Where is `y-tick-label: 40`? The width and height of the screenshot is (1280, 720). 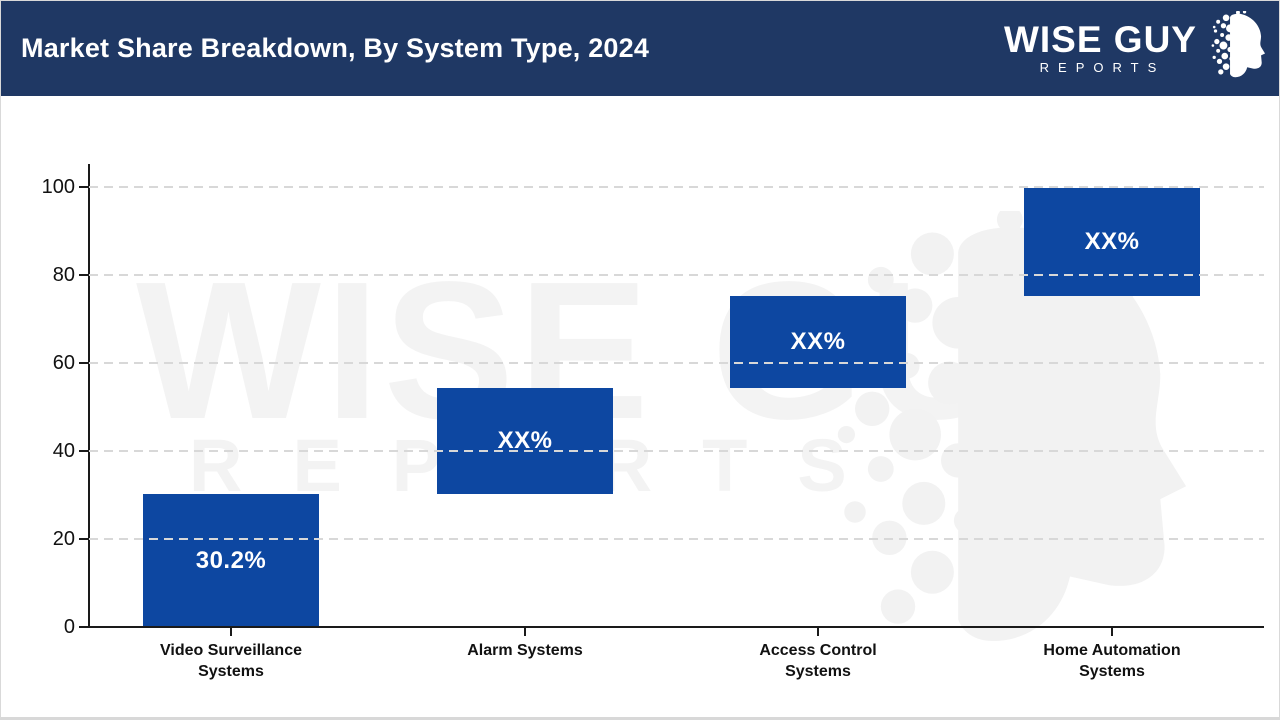 y-tick-label: 40 is located at coordinates (63, 451).